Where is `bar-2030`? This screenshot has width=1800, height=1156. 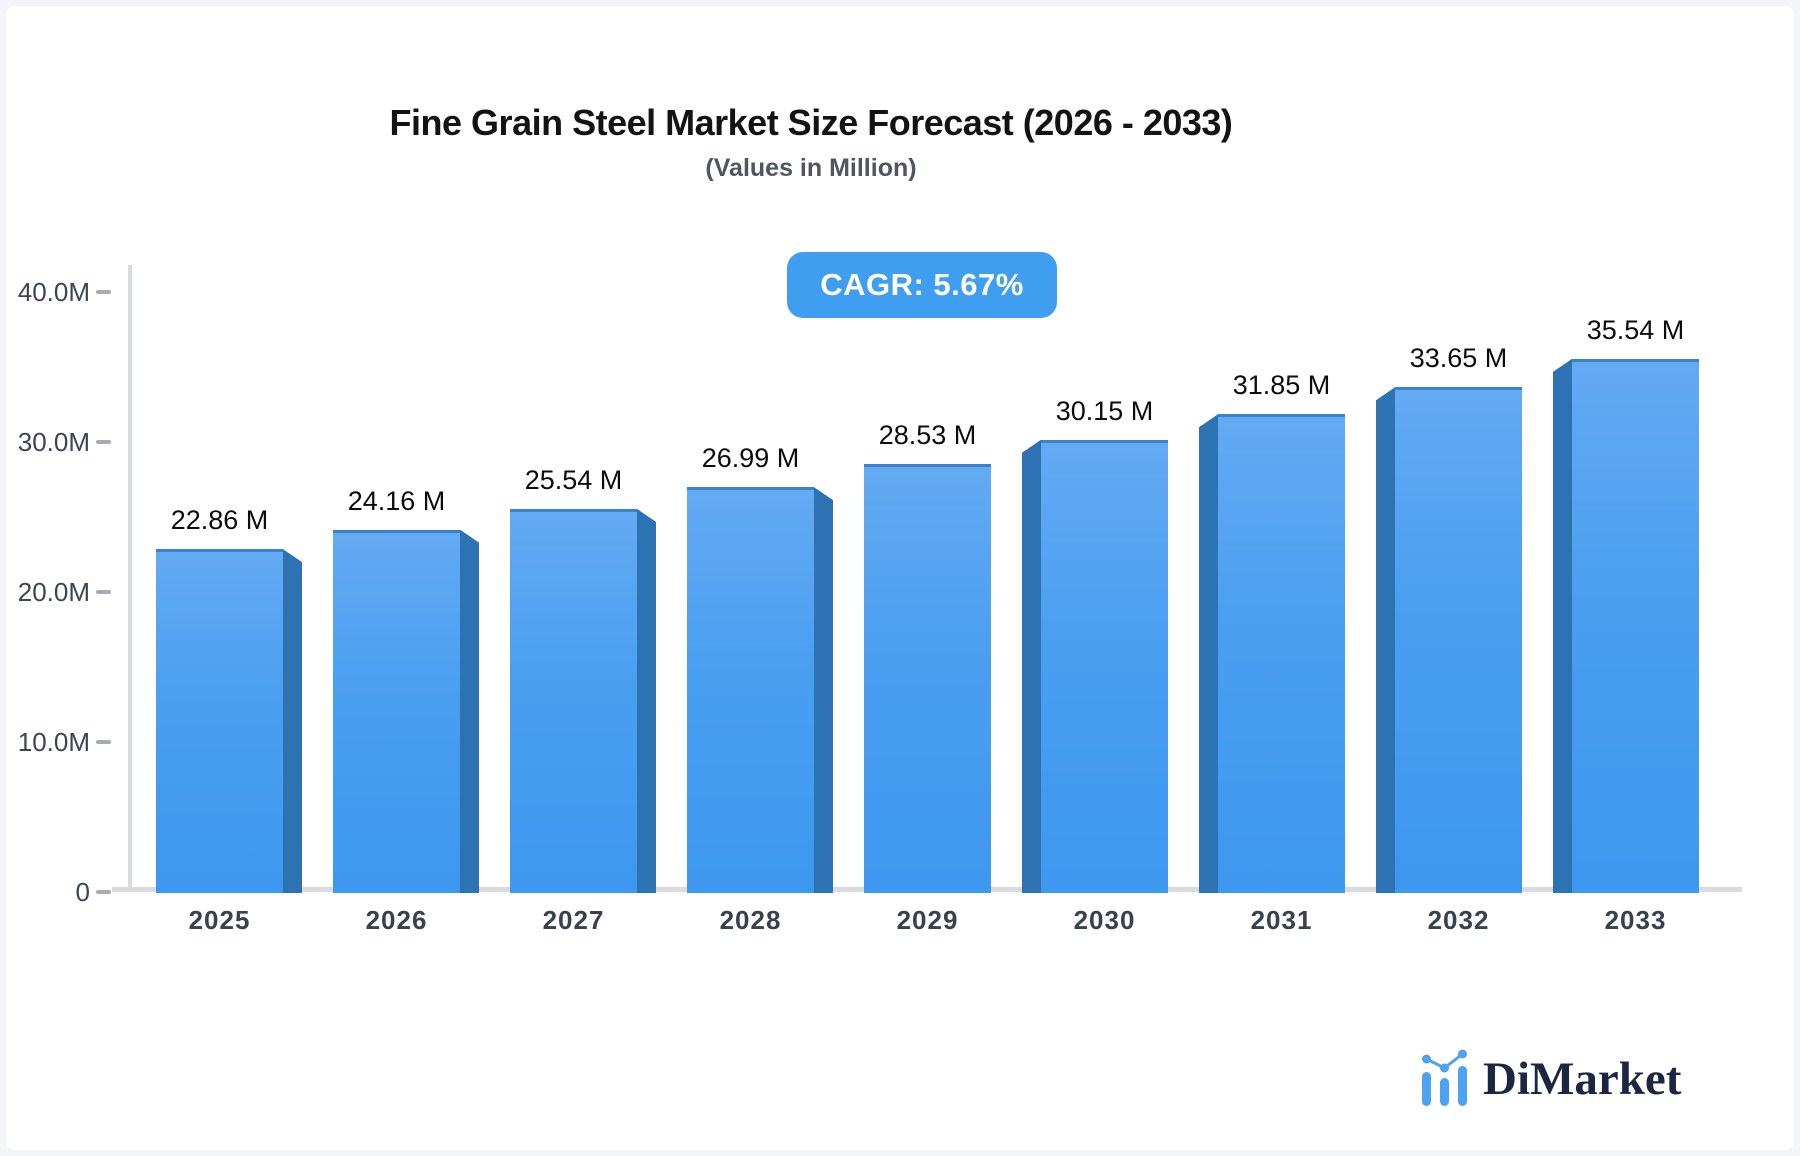
bar-2030 is located at coordinates (1104, 666).